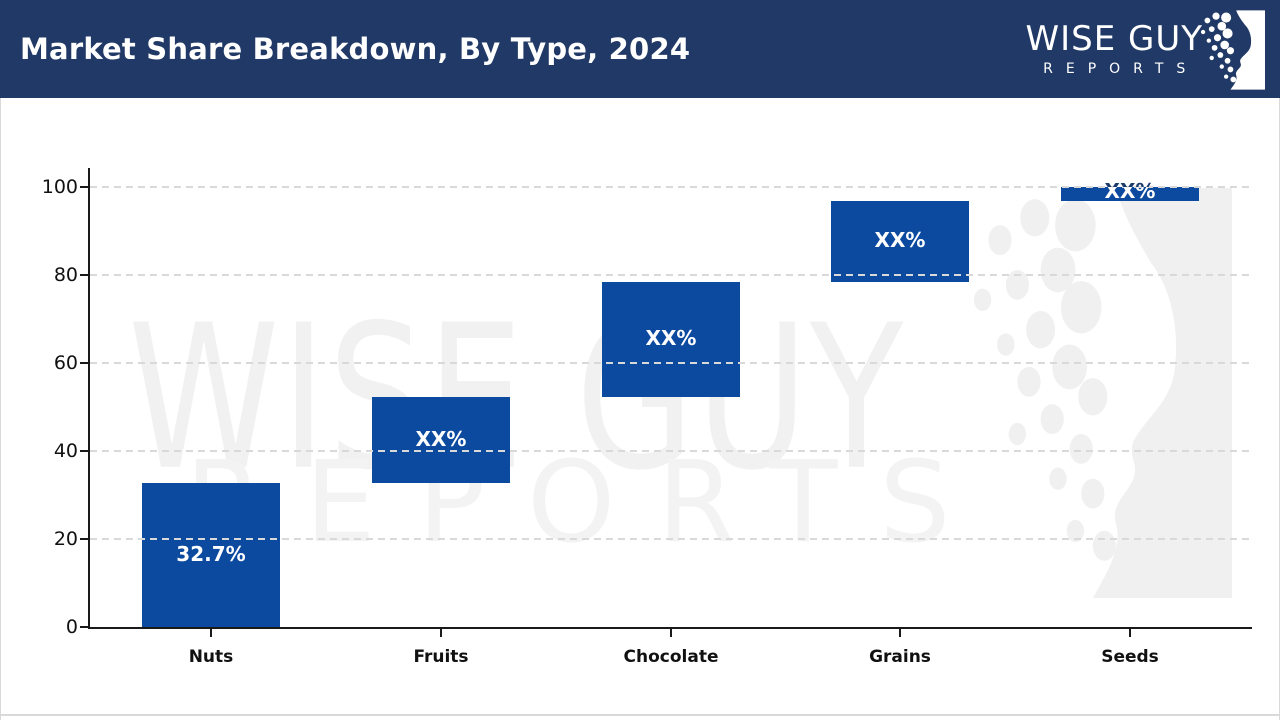 The height and width of the screenshot is (720, 1280). Describe the element at coordinates (900, 657) in the screenshot. I see `x-axis-label-grains: Grains` at that location.